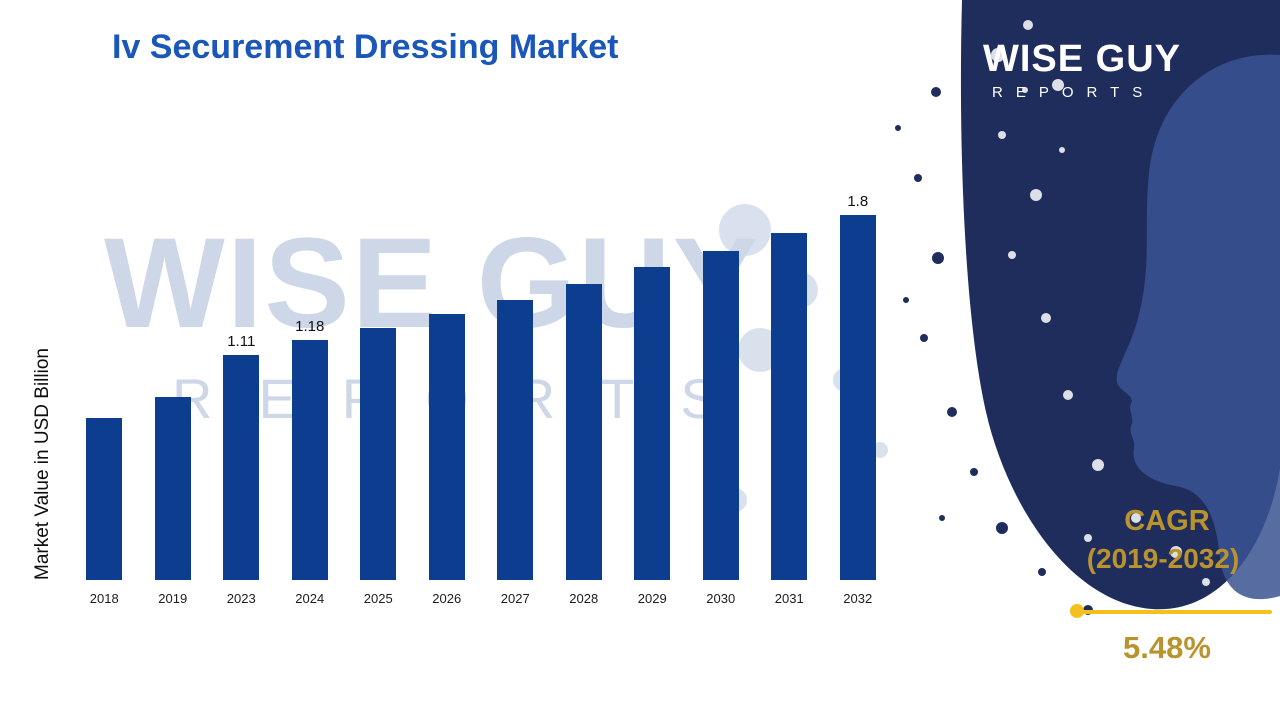 The height and width of the screenshot is (720, 1280). I want to click on cagr-label: CAGR, so click(1167, 521).